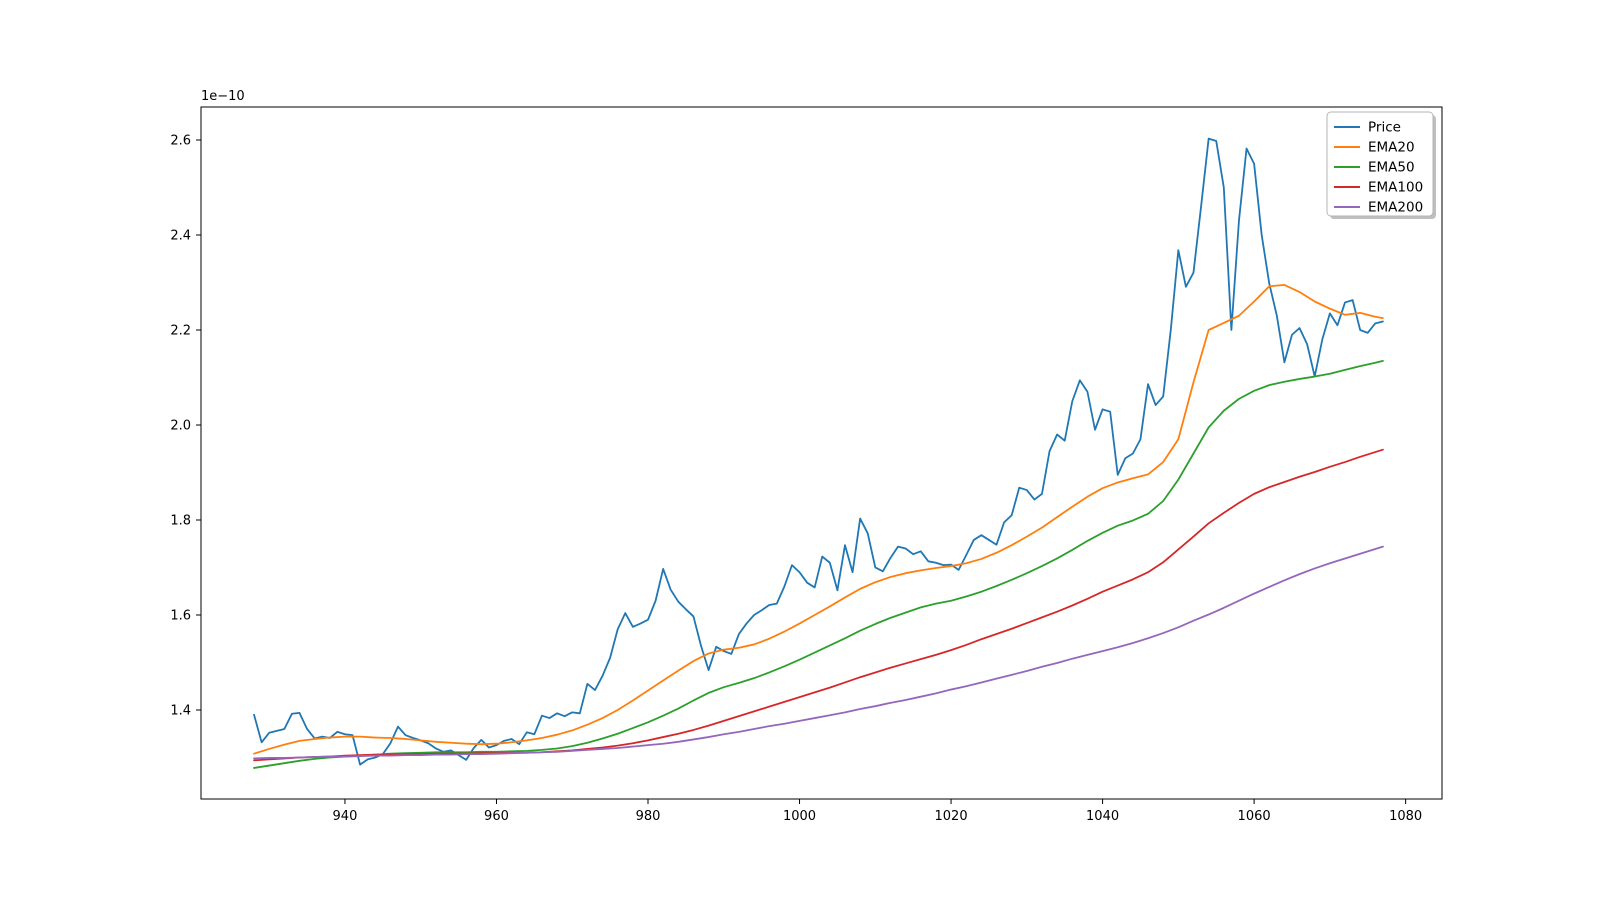  I want to click on legend-label: EMA50, so click(1391, 168).